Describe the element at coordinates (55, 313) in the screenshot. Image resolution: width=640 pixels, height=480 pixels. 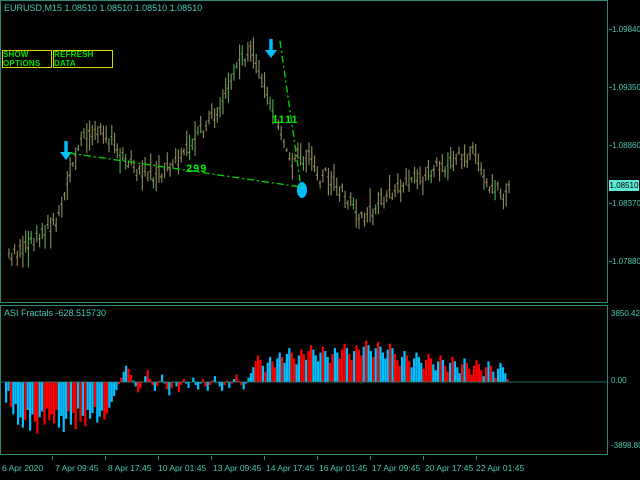
I see `indicator-header-text: ASI Fractals -628.515730` at that location.